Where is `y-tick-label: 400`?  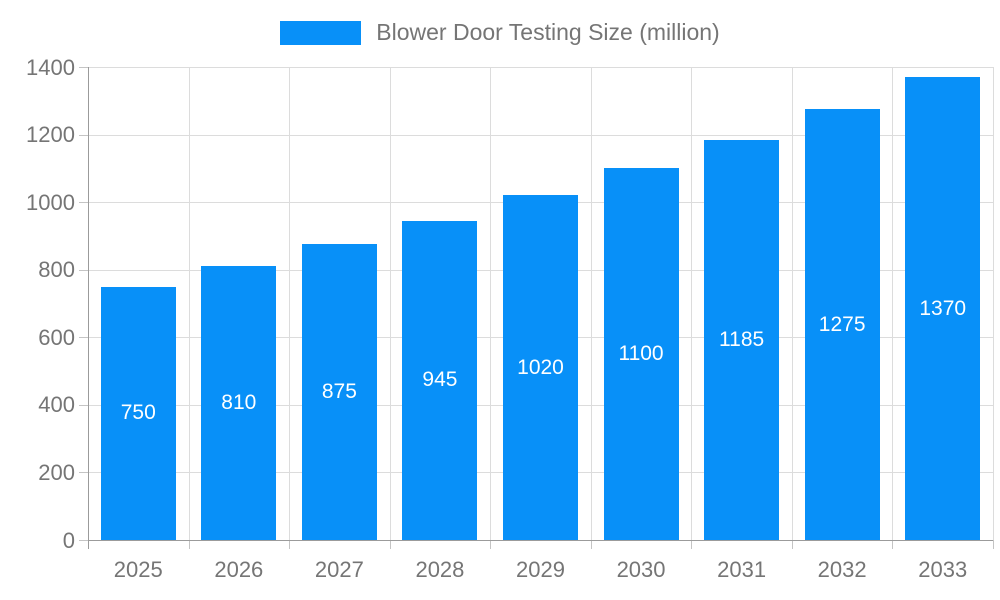 y-tick-label: 400 is located at coordinates (56, 405).